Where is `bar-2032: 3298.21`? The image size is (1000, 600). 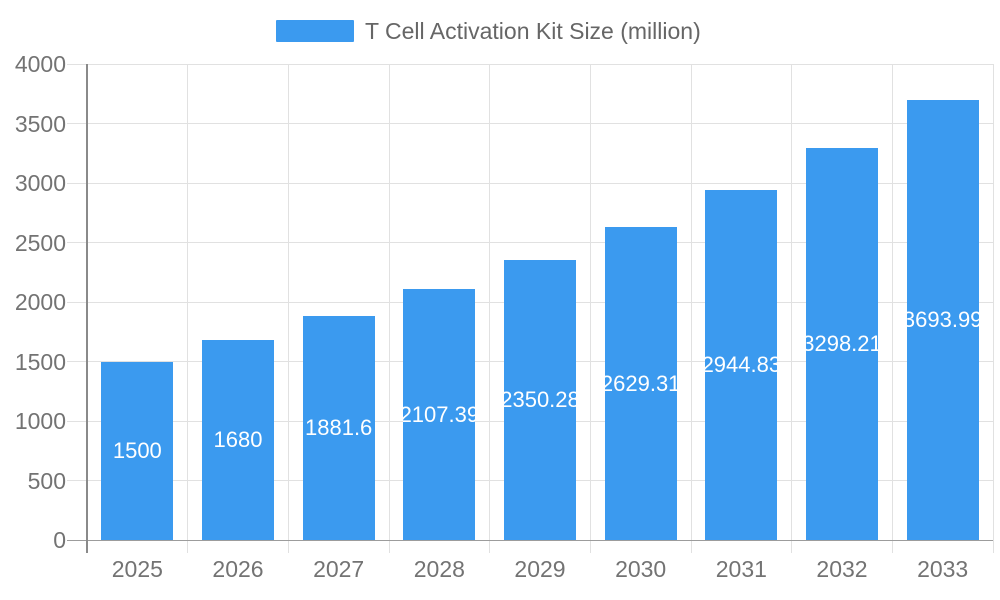
bar-2032: 3298.21 is located at coordinates (842, 343).